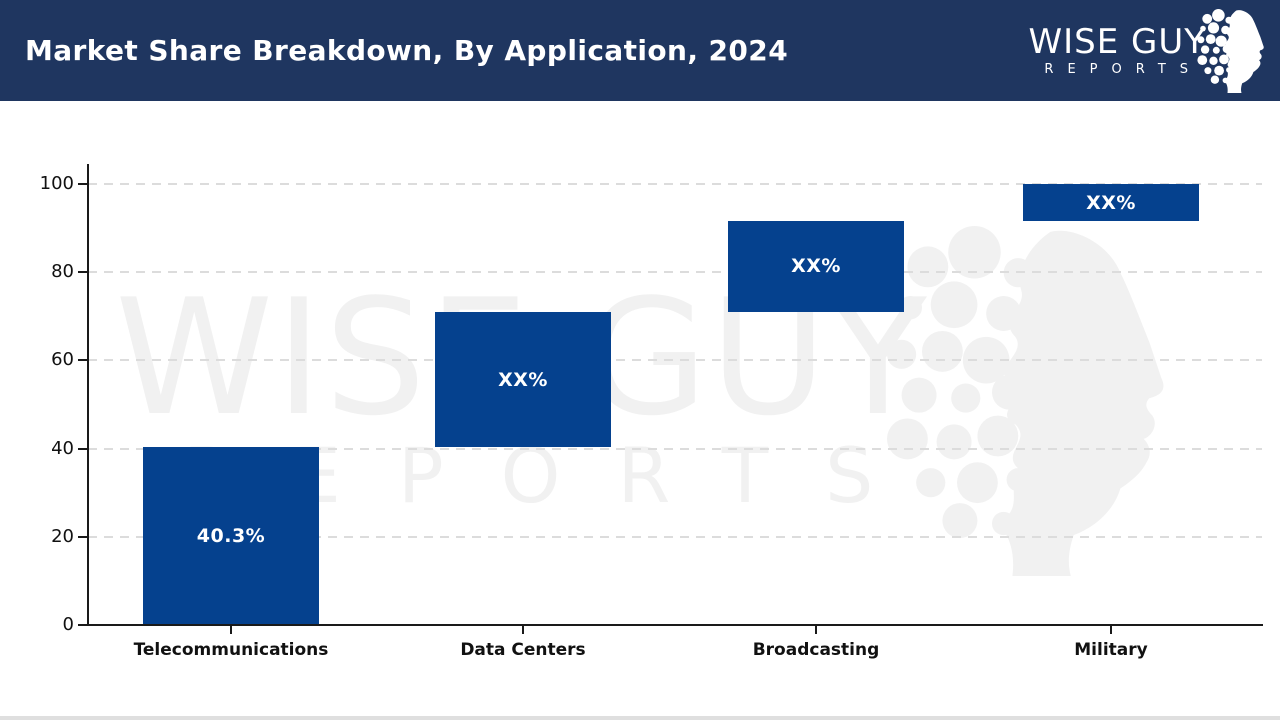  I want to click on bar-data-centers: XX%, so click(523, 379).